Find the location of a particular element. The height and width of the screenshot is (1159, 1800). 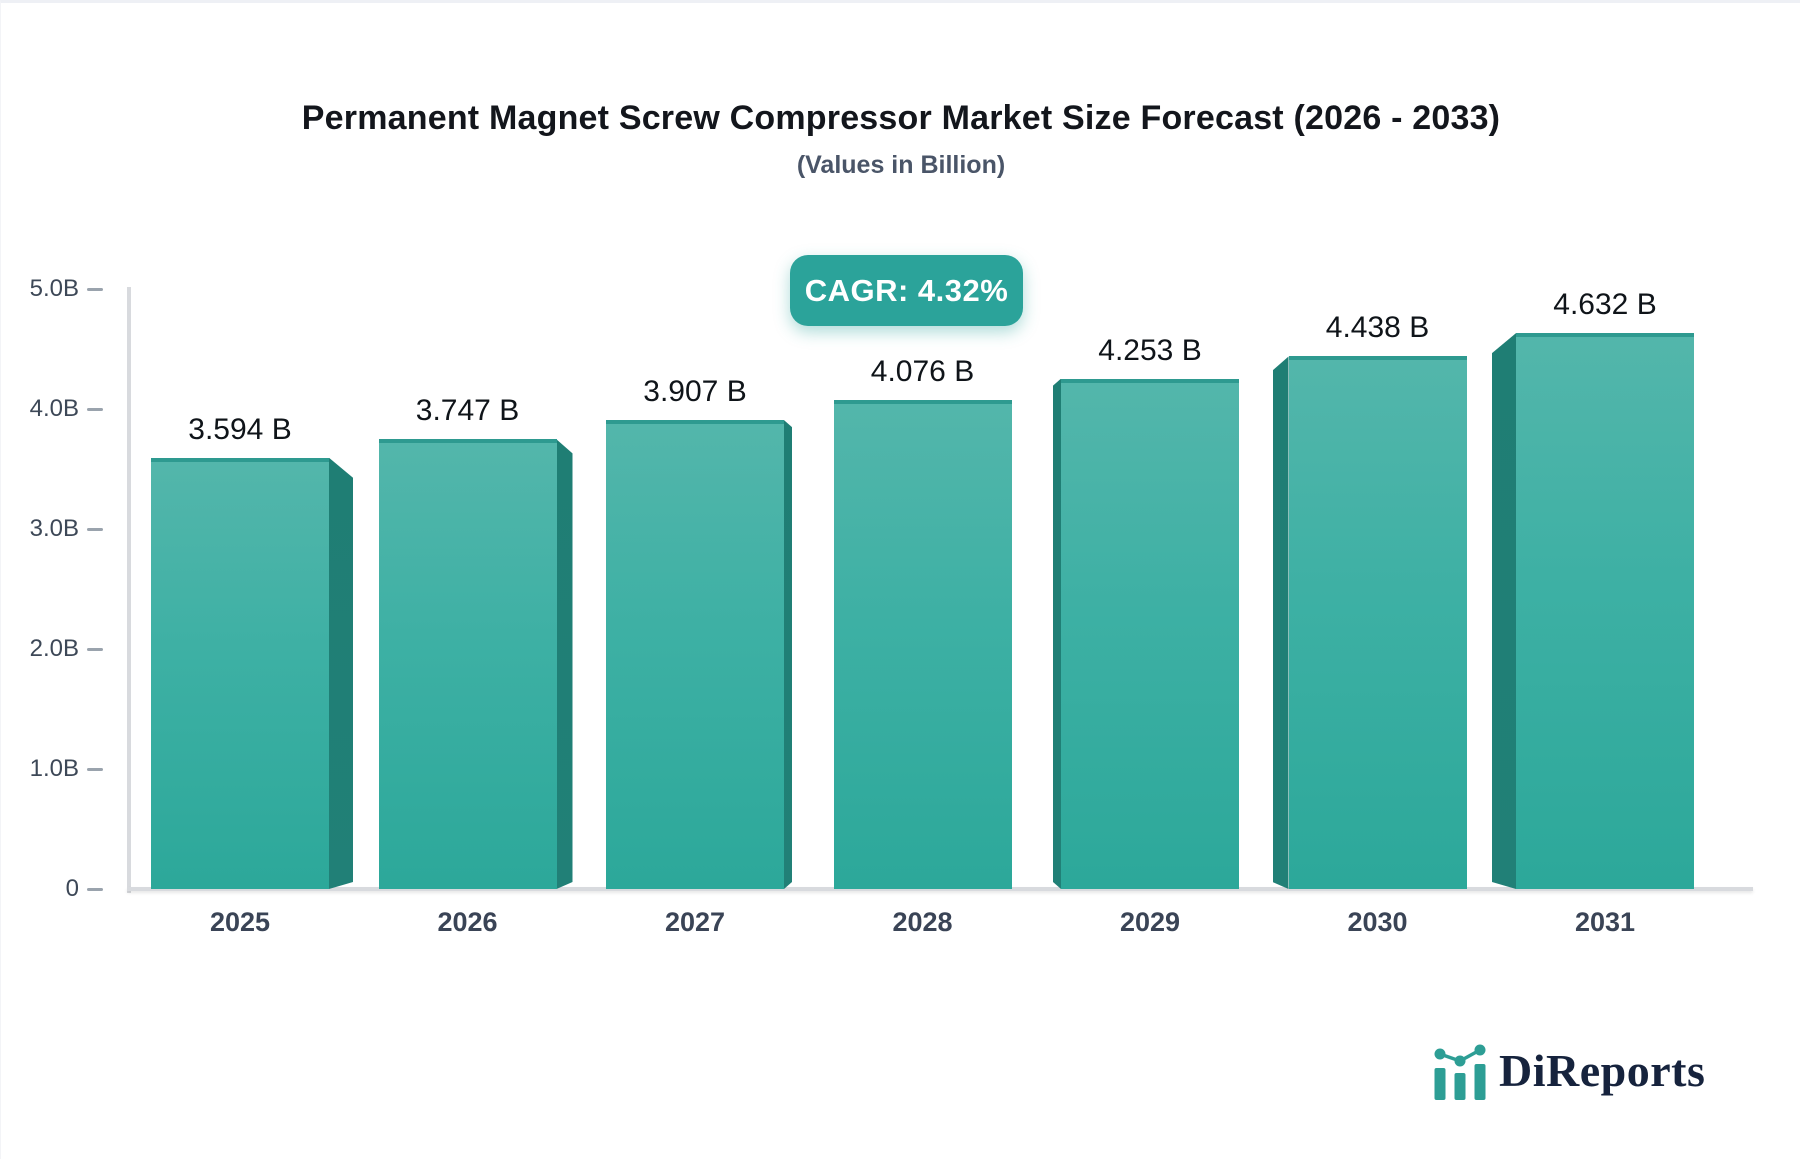

bar-value-label: 3.594 B is located at coordinates (240, 429).